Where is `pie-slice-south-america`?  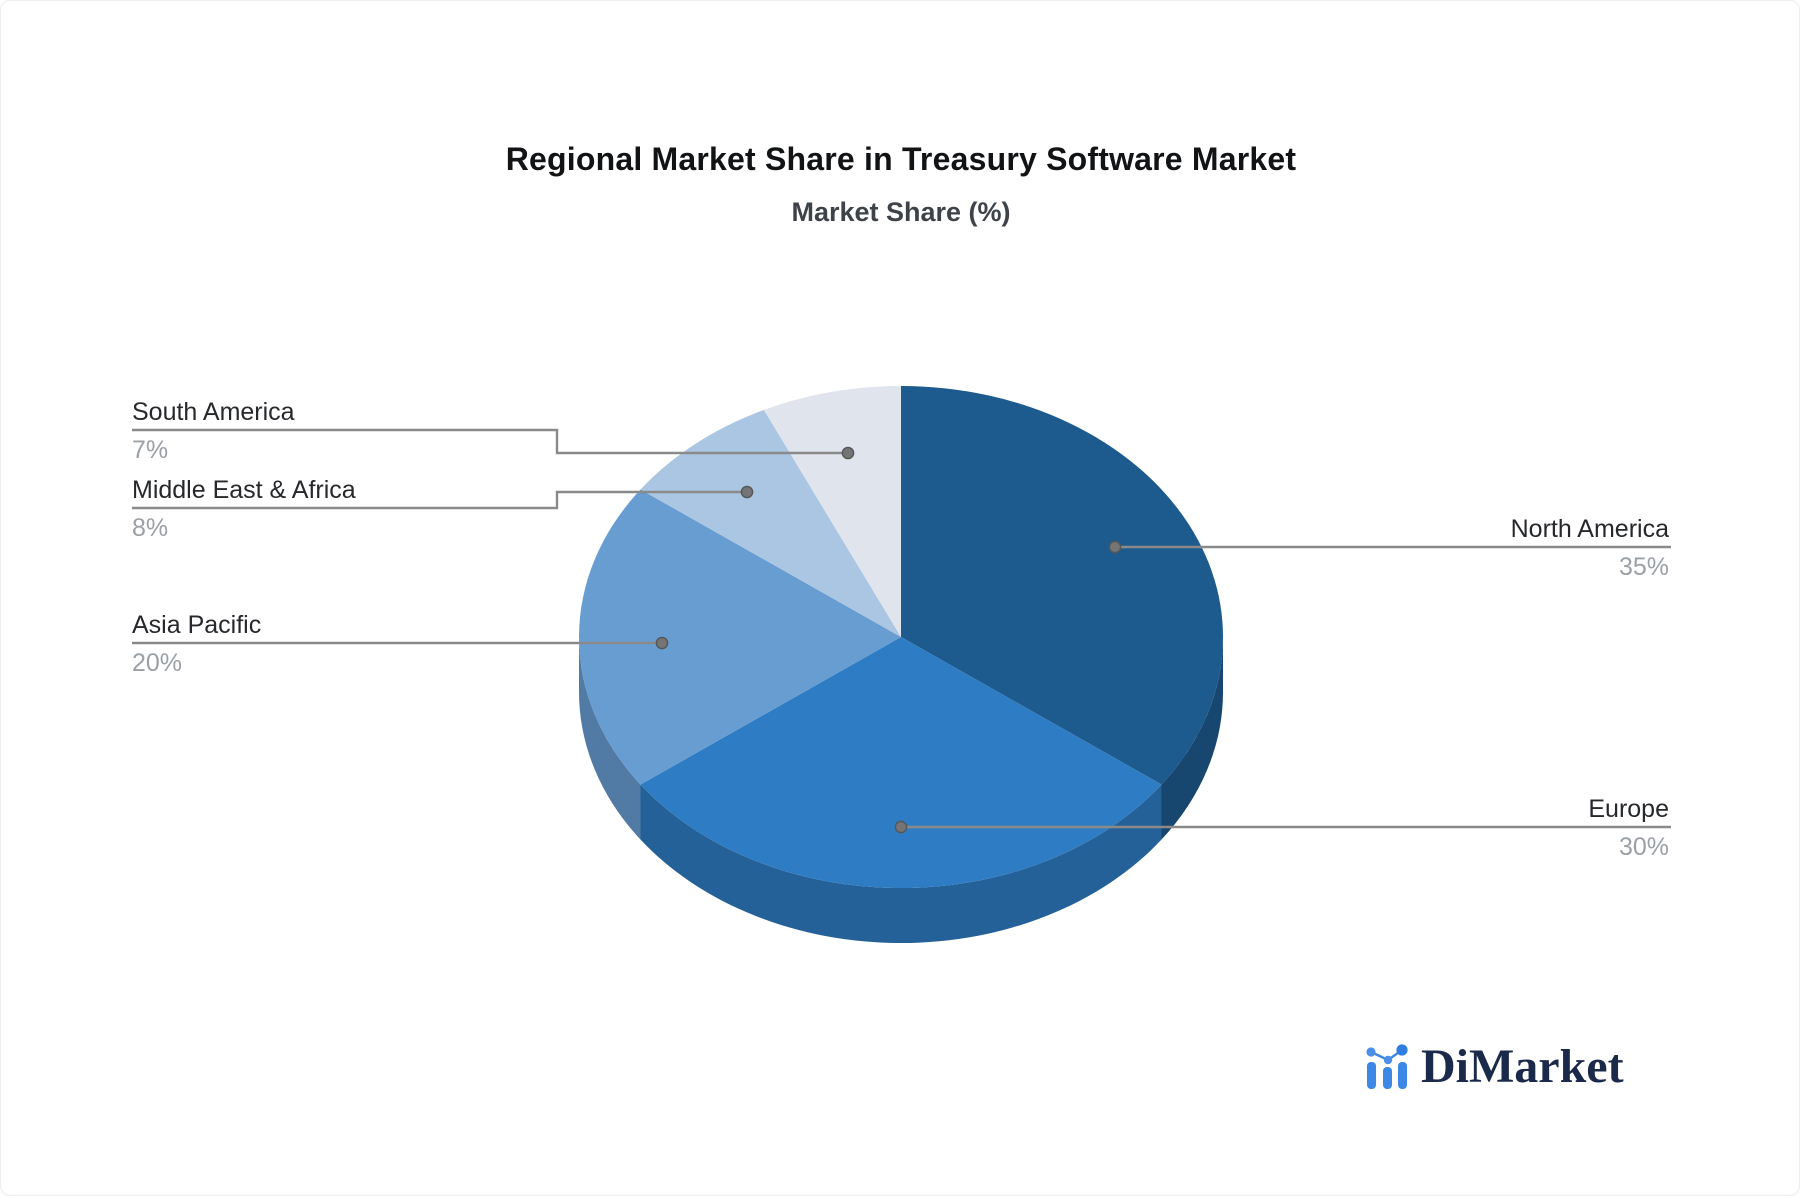 pie-slice-south-america is located at coordinates (832, 511).